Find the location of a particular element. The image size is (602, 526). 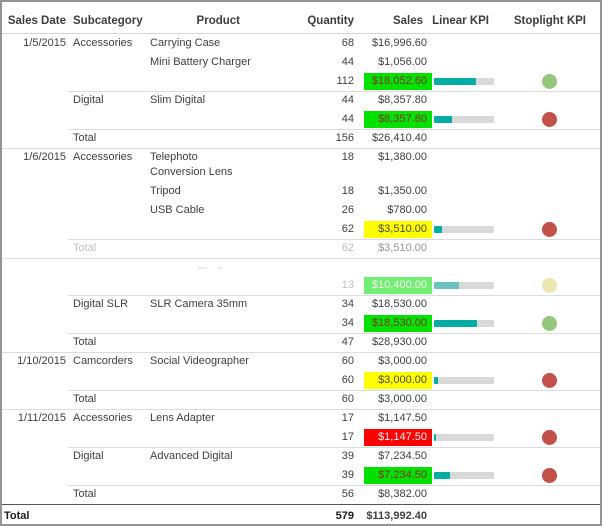

sales-value: $780.00 is located at coordinates (407, 210).